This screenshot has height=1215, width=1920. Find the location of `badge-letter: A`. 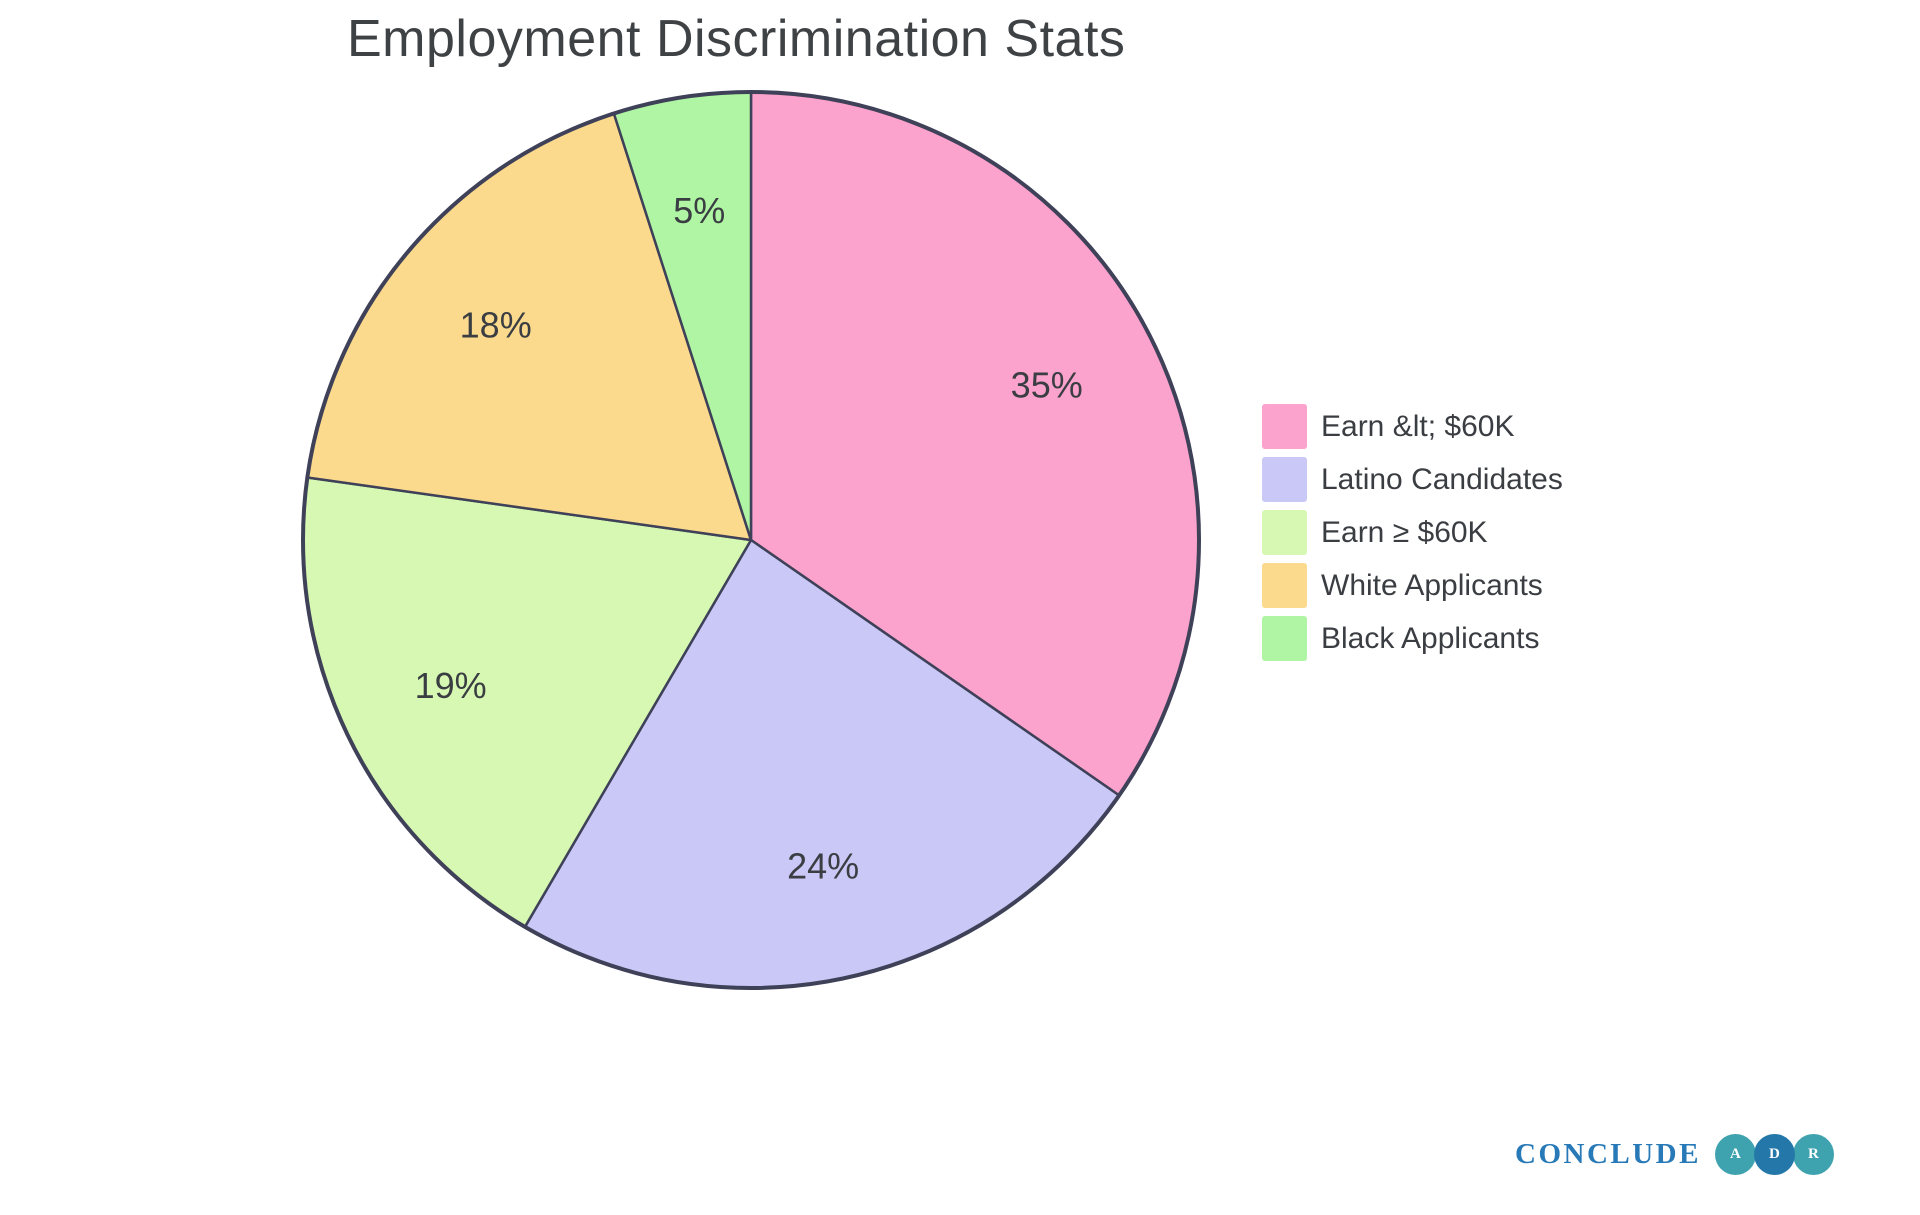

badge-letter: A is located at coordinates (1735, 1154).